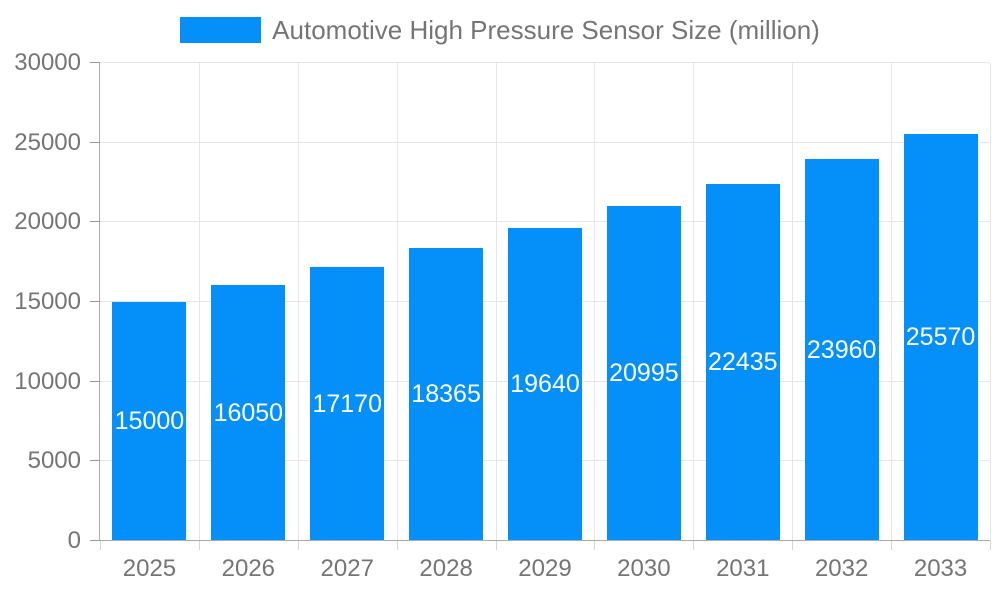  I want to click on y-axis-tick-label: 0, so click(74, 540).